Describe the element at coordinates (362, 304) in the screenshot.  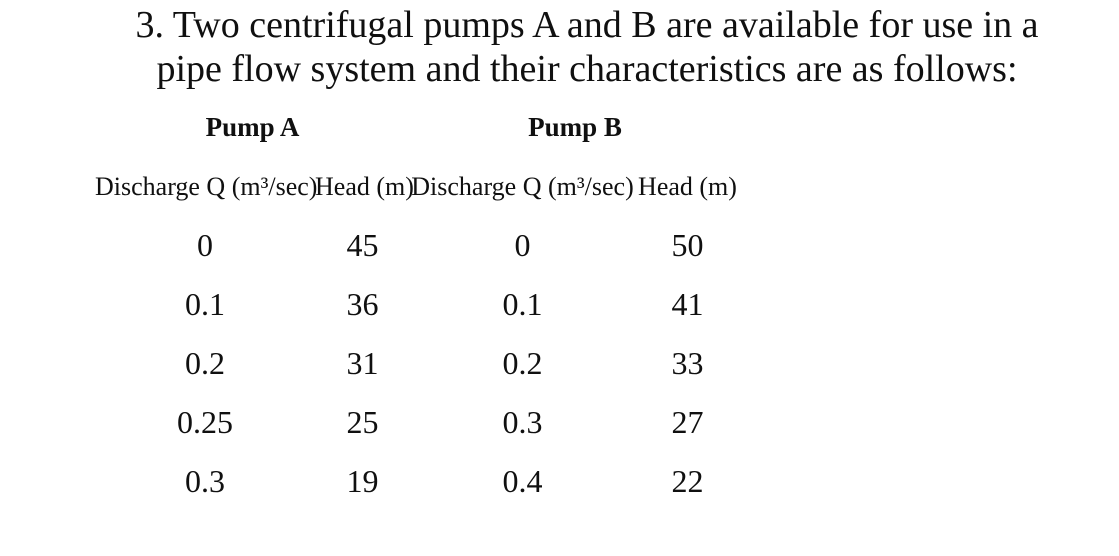
I see `table-cell: 36` at that location.